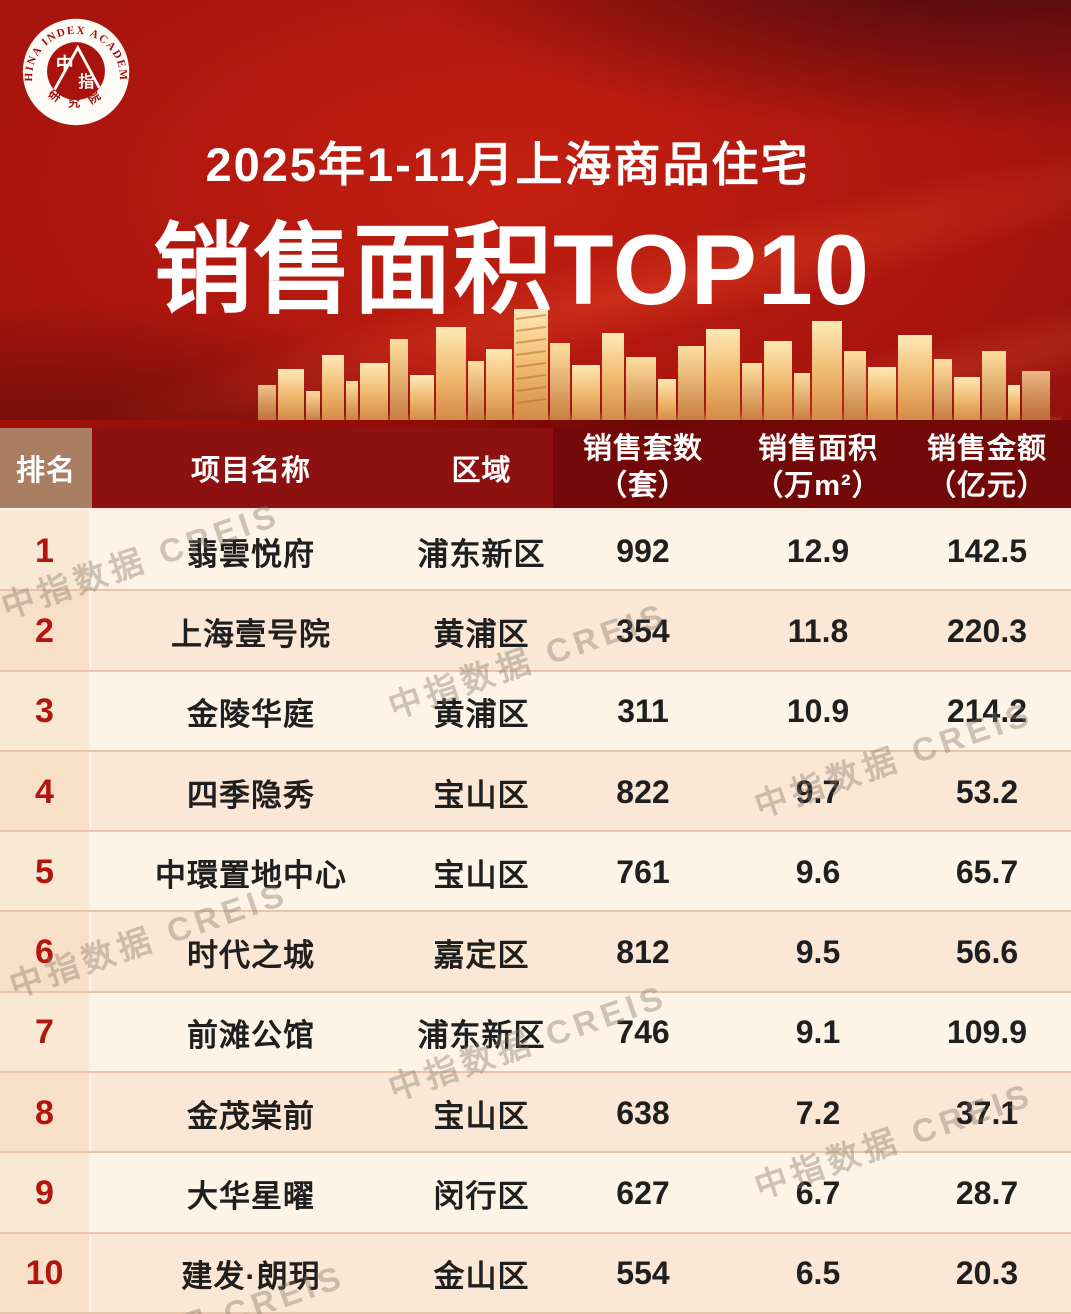 The image size is (1071, 1314). Describe the element at coordinates (481, 952) in the screenshot. I see `region-cell: 嘉定区` at that location.